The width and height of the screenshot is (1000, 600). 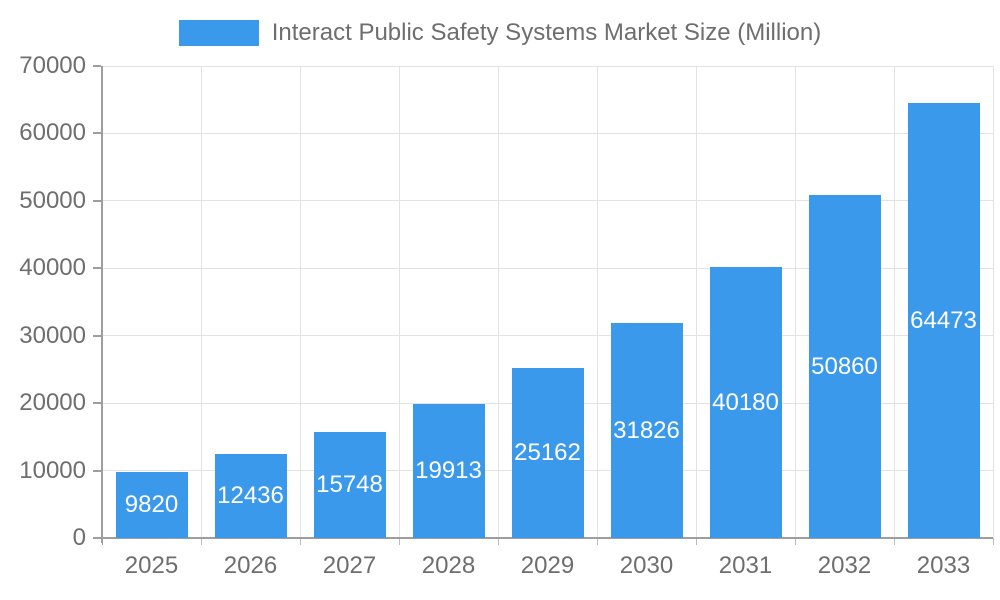 I want to click on bar-2033: 64473, so click(x=943, y=320).